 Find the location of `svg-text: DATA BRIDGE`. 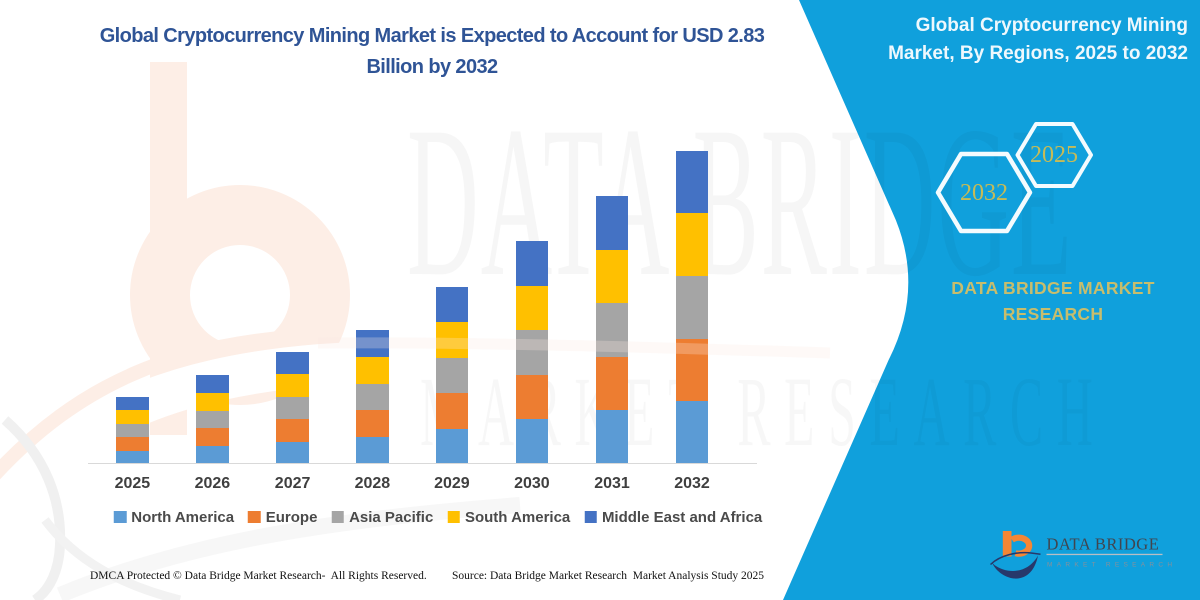

svg-text: DATA BRIDGE is located at coordinates (1103, 544).